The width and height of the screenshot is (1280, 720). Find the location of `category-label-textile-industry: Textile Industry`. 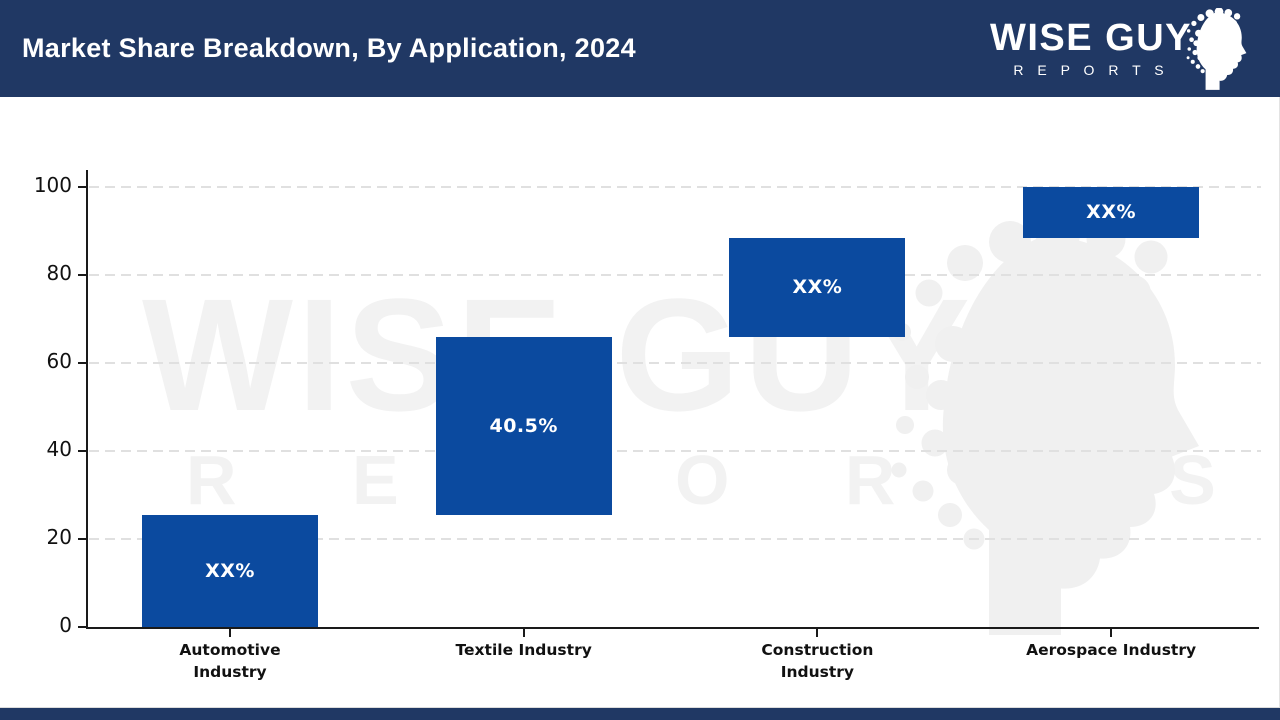

category-label-textile-industry: Textile Industry is located at coordinates (524, 651).